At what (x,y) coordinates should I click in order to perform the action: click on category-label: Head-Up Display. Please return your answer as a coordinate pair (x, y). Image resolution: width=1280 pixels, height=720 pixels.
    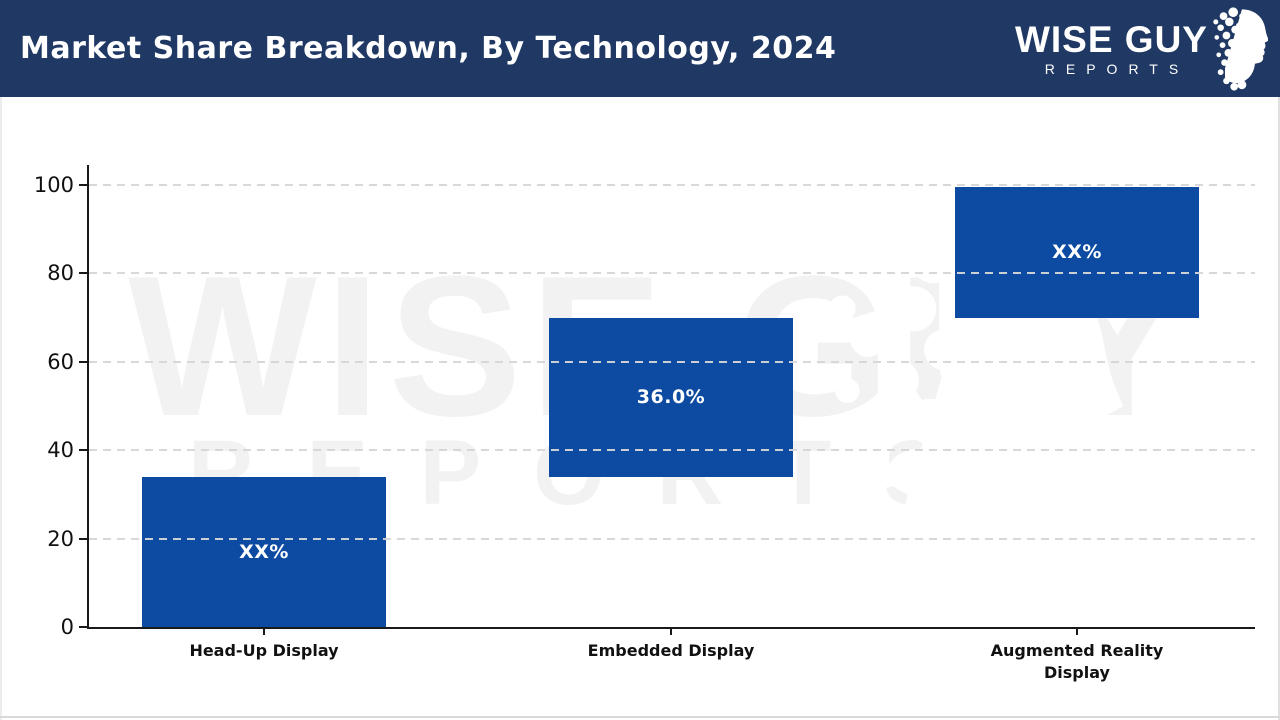
    Looking at the image, I should click on (264, 650).